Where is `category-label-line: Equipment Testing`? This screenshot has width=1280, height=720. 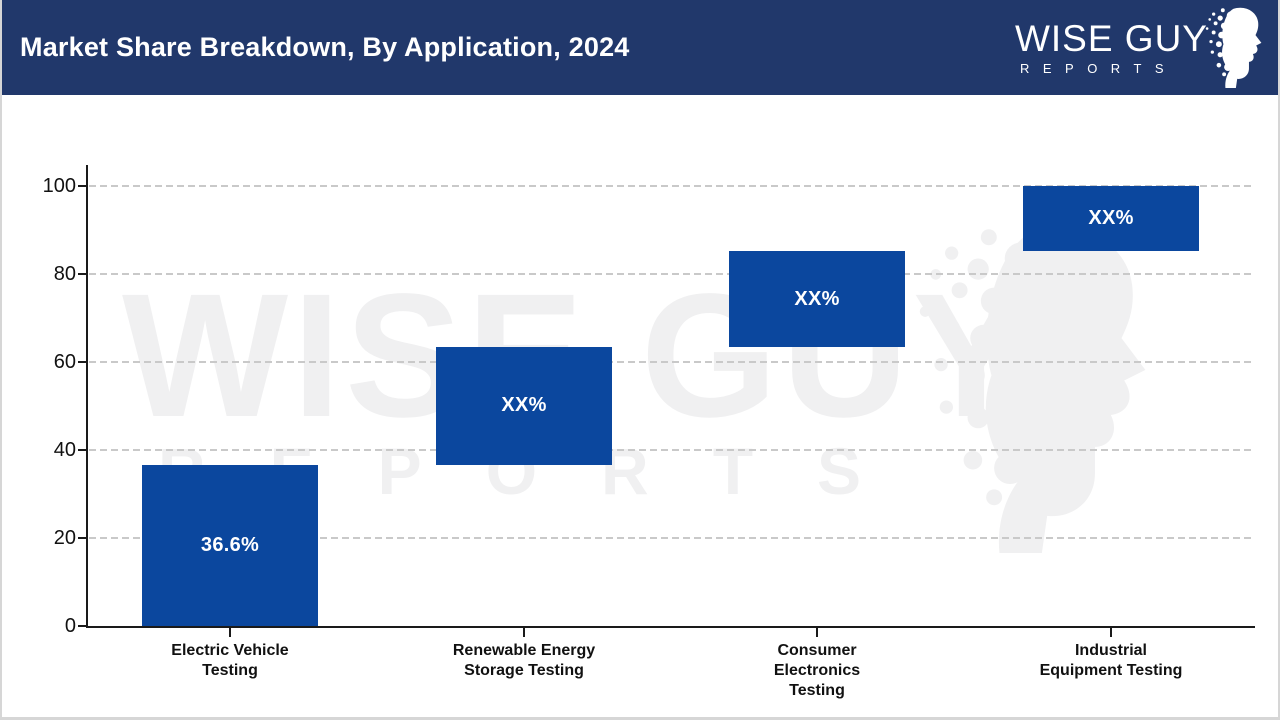 category-label-line: Equipment Testing is located at coordinates (1111, 670).